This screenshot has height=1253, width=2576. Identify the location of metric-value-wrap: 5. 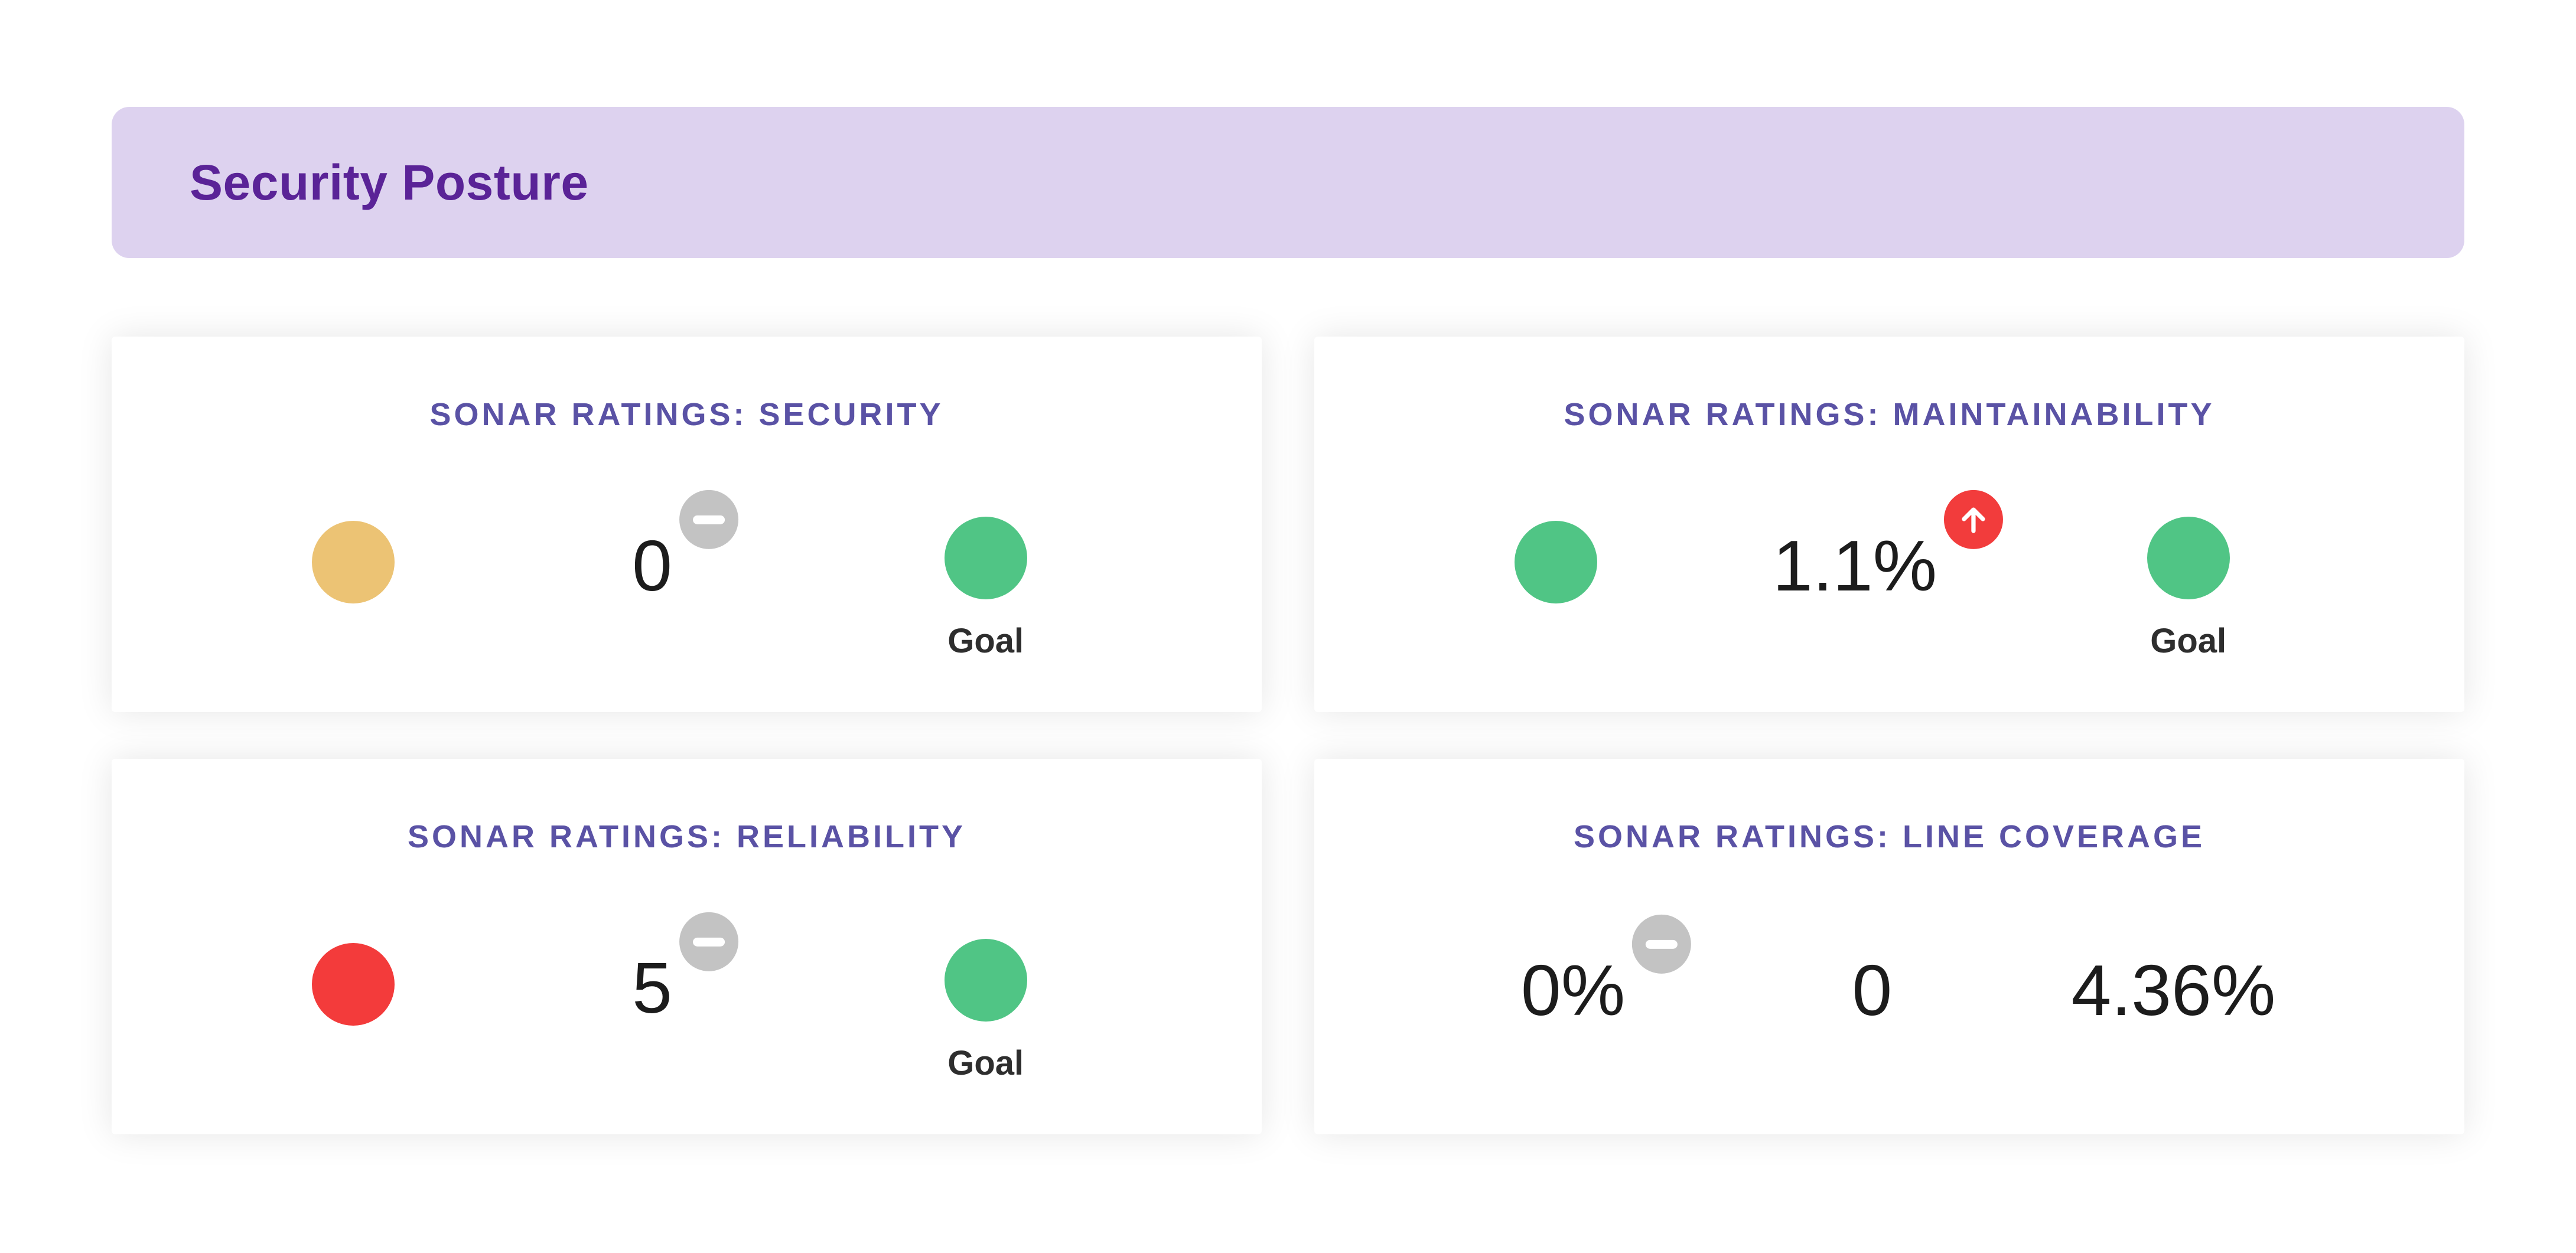
(685, 970).